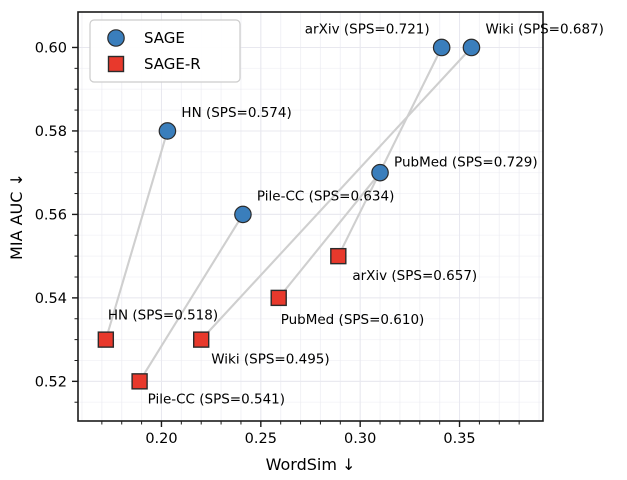  Describe the element at coordinates (16, 216) in the screenshot. I see `y-axis-title: MIA AUC ↓` at that location.